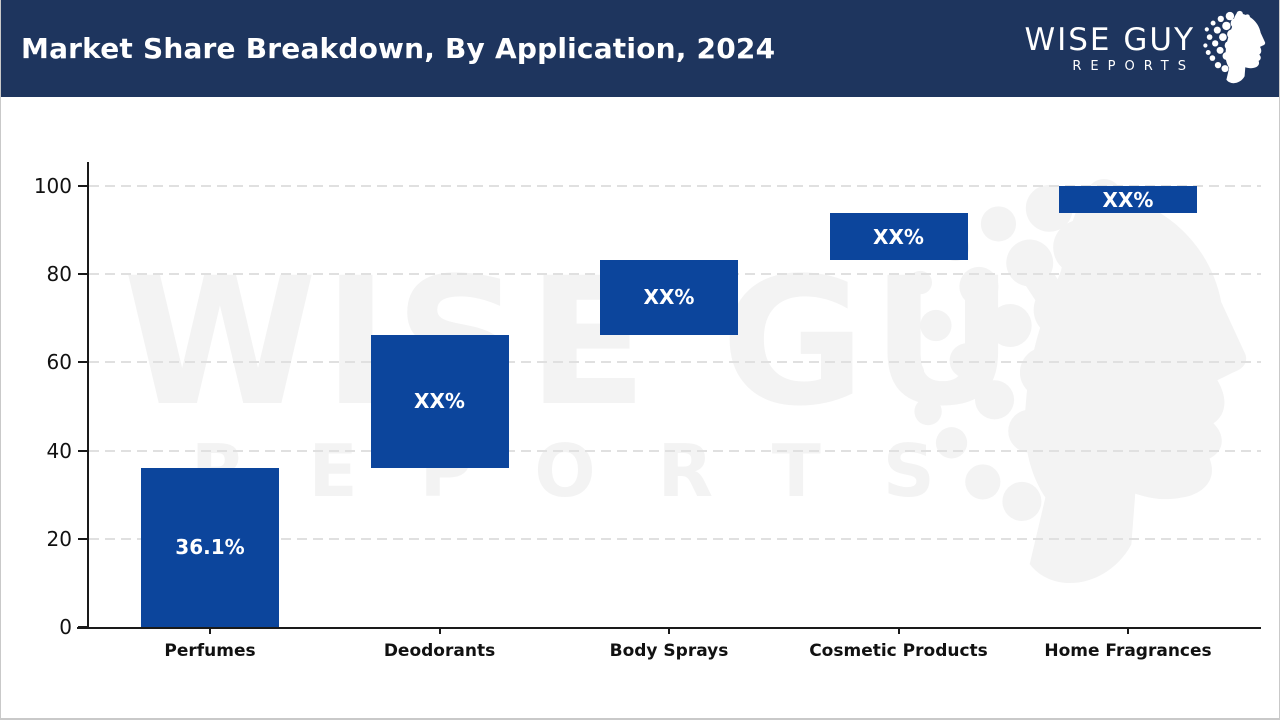 The height and width of the screenshot is (720, 1280). What do you see at coordinates (210, 630) in the screenshot?
I see `x-tick-perfumes` at bounding box center [210, 630].